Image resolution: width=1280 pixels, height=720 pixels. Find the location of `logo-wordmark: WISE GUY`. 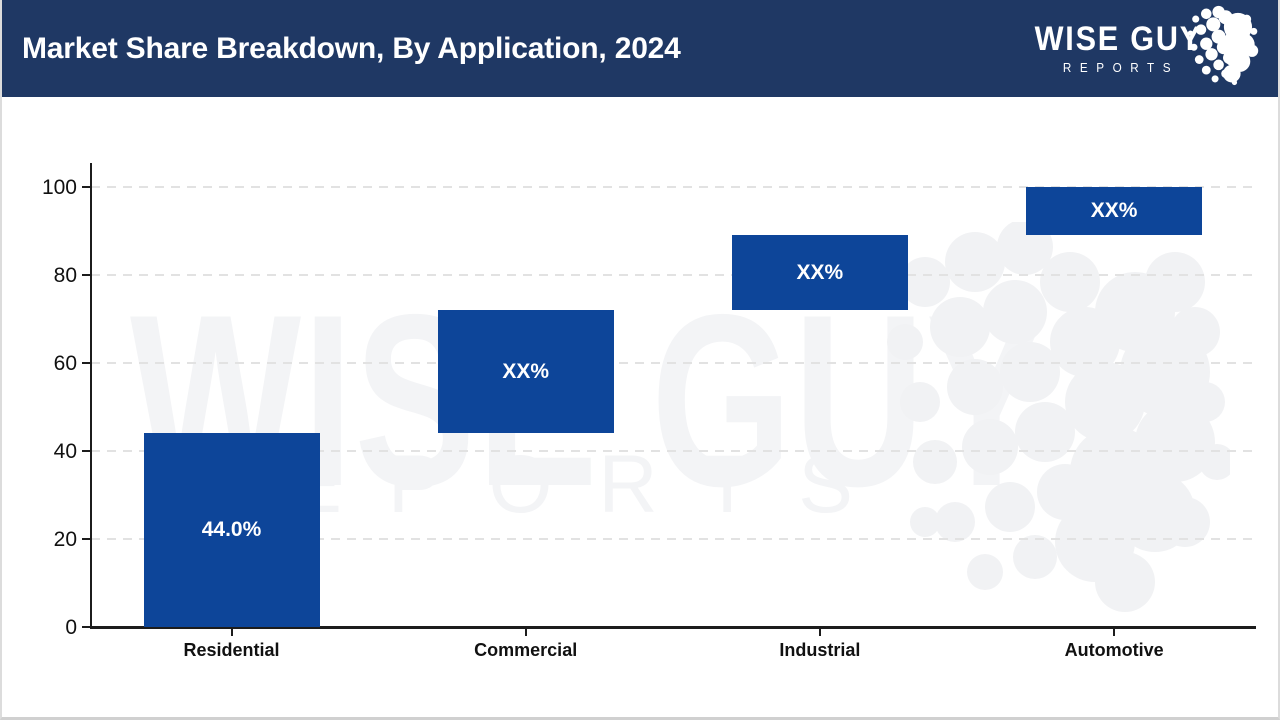

logo-wordmark: WISE GUY is located at coordinates (1118, 39).